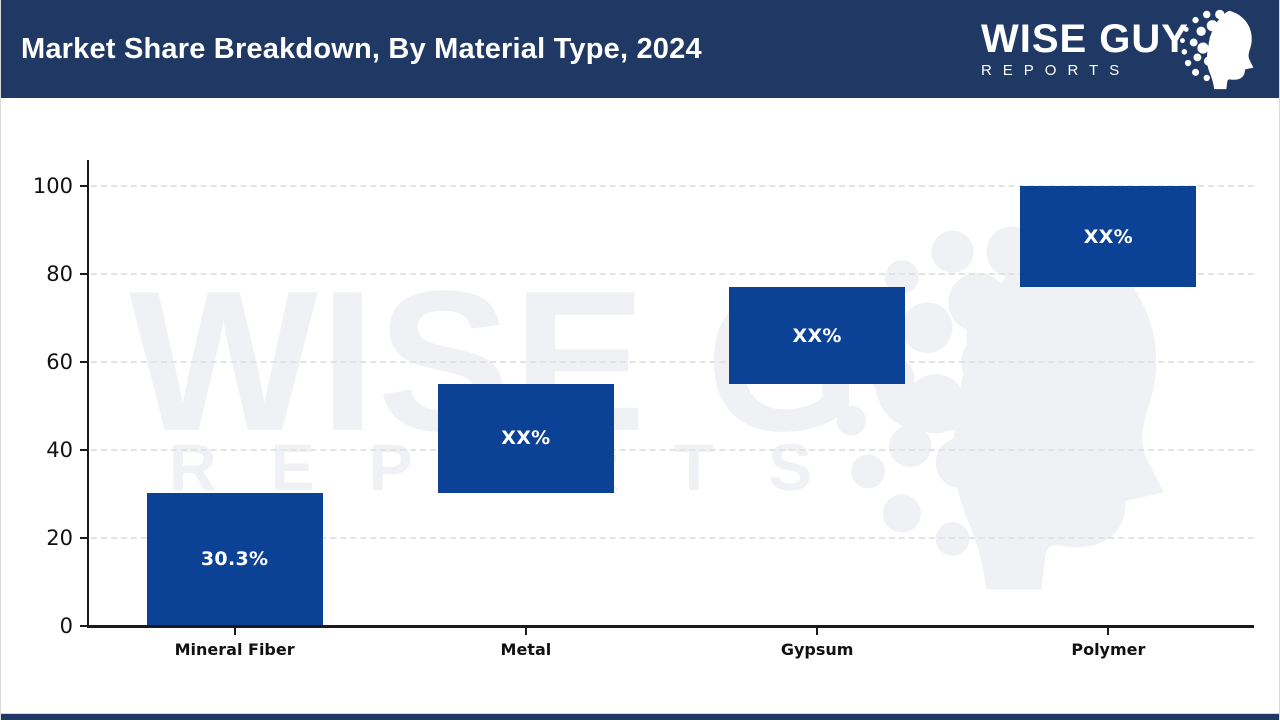  Describe the element at coordinates (59, 274) in the screenshot. I see `y-tick-label-80: 80` at that location.